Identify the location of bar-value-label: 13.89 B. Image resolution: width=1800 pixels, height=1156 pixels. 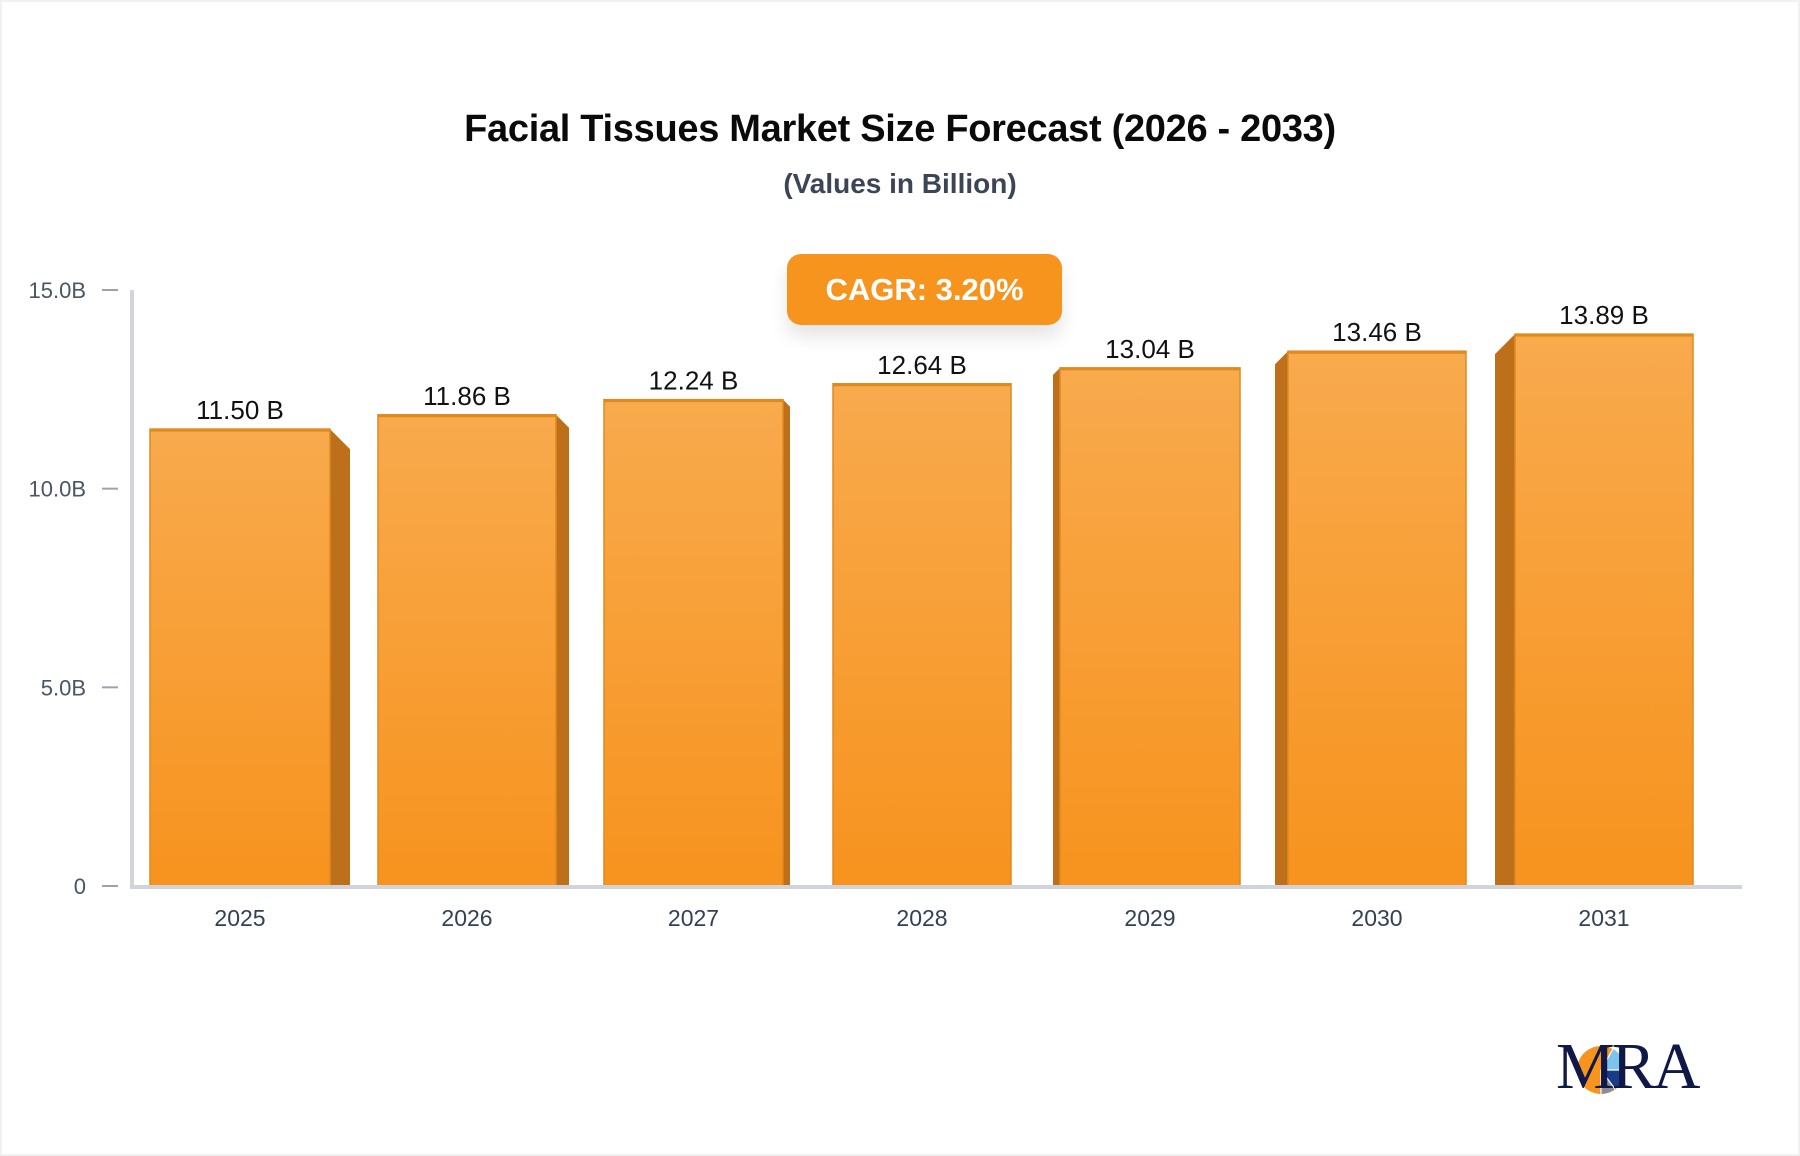
(1604, 315).